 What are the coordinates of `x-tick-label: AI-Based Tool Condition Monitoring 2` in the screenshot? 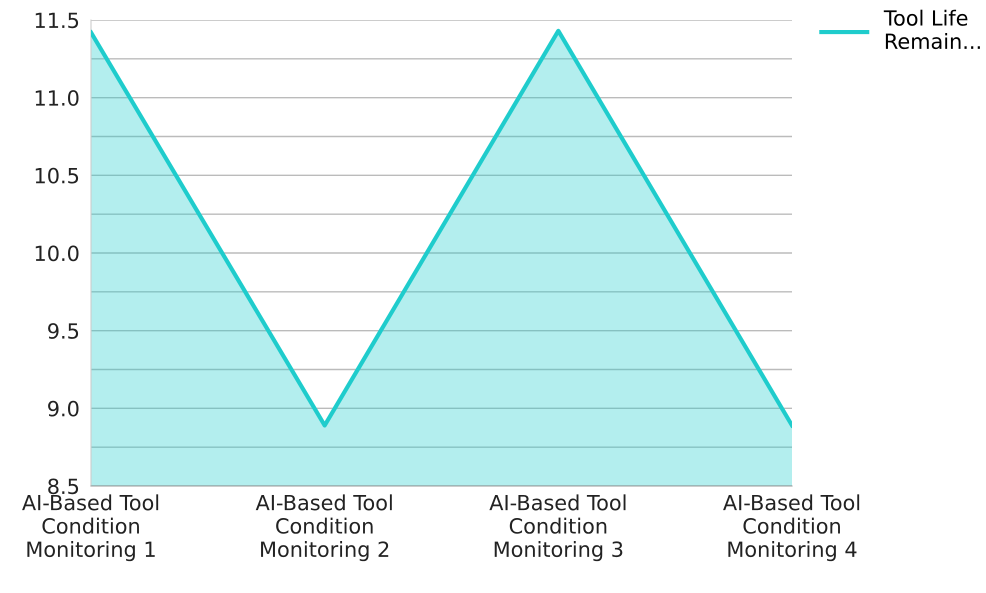 It's located at (324, 528).